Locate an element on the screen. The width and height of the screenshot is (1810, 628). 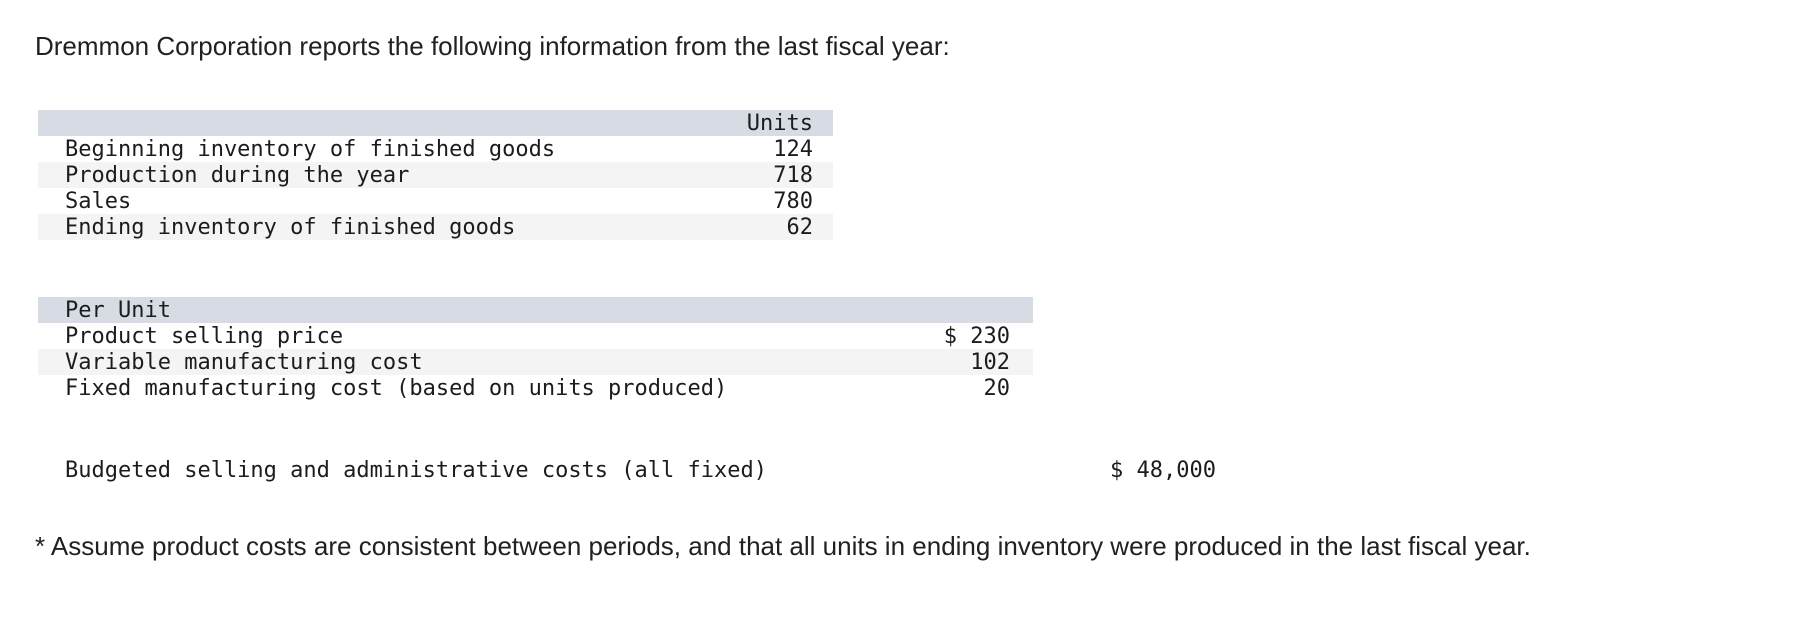
row-value: 102 is located at coordinates (990, 362).